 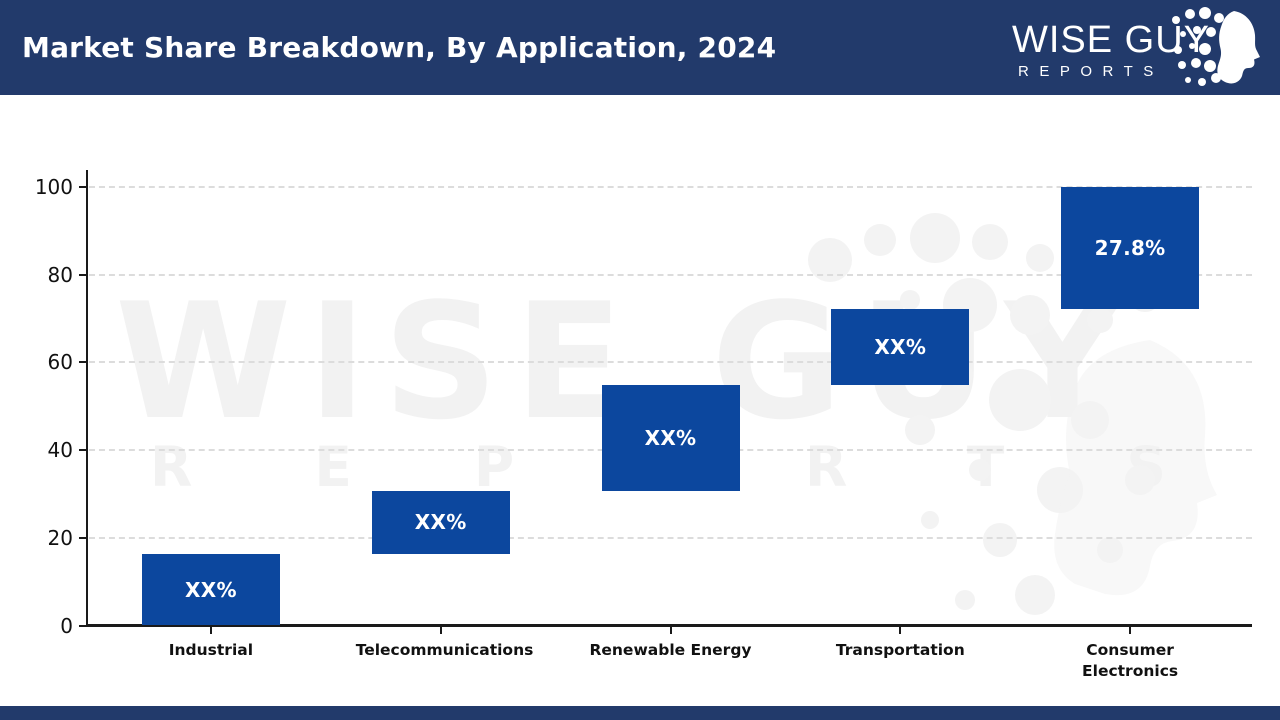 What do you see at coordinates (1130, 660) in the screenshot?
I see `x-category-label: Consumer Electronics` at bounding box center [1130, 660].